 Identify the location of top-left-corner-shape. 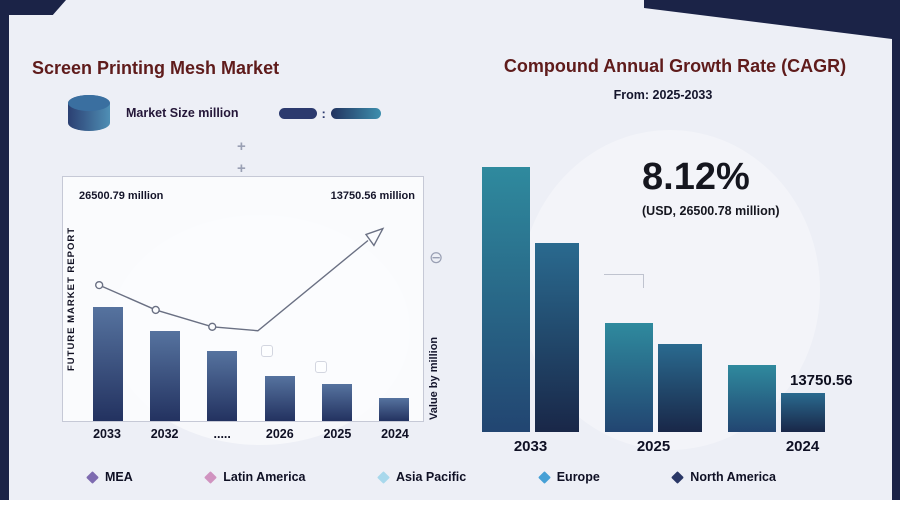
(33, 7).